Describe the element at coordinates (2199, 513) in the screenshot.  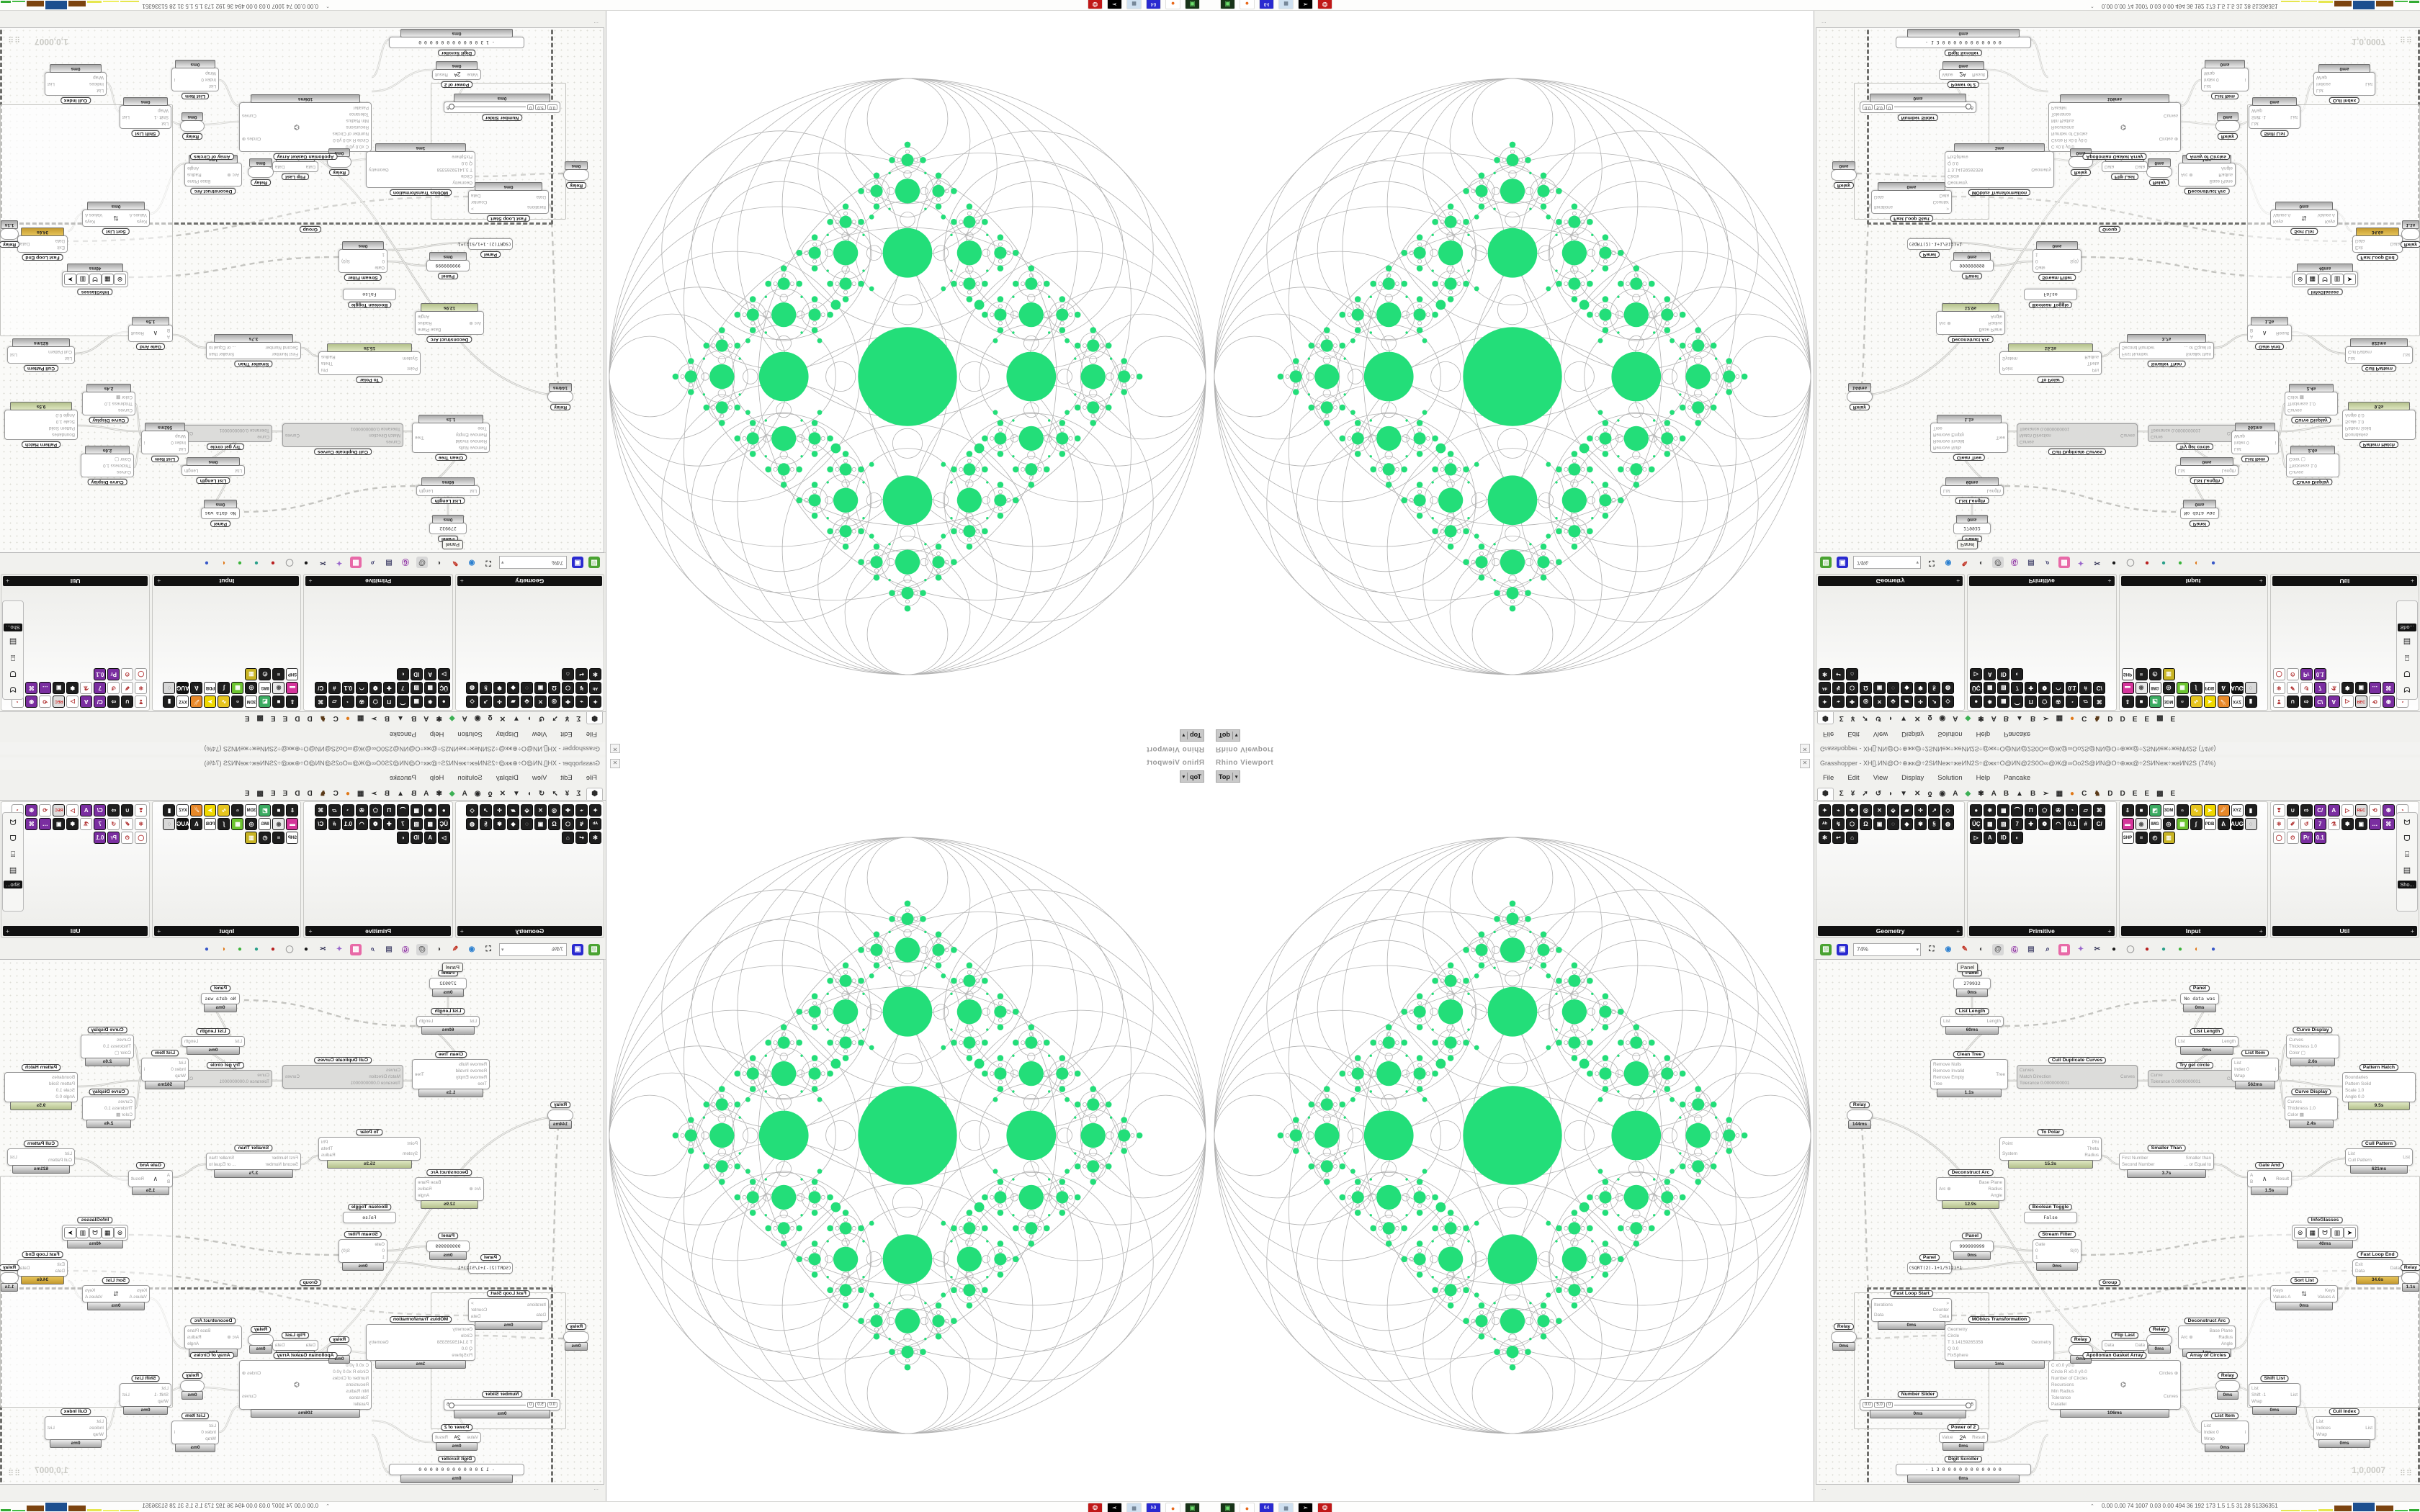
I see `node-panel: Panel No data was 0ms` at that location.